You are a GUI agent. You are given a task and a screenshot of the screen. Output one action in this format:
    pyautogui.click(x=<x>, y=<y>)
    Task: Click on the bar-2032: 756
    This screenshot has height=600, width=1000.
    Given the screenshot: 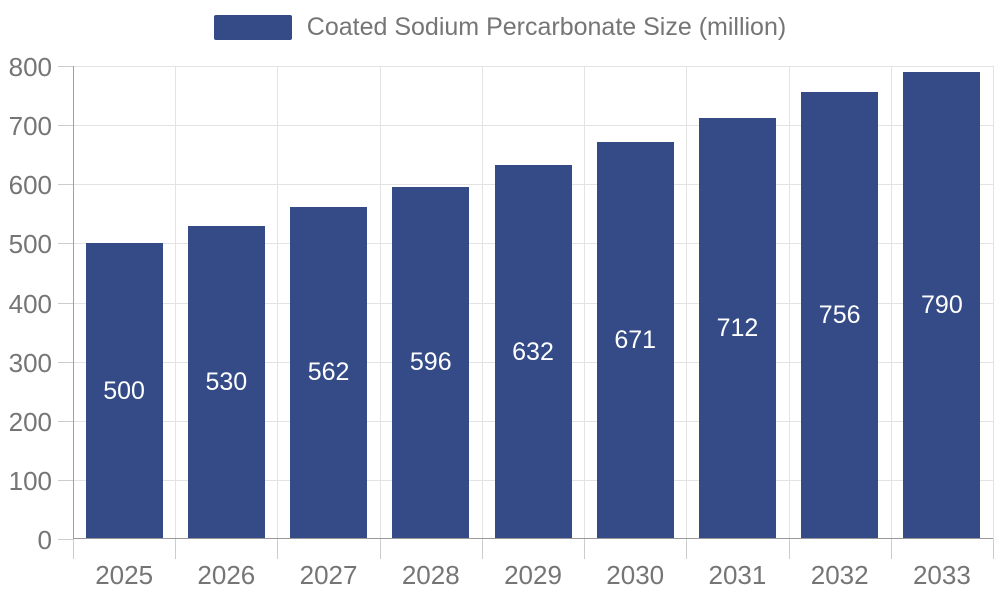 What is the action you would take?
    pyautogui.click(x=840, y=315)
    